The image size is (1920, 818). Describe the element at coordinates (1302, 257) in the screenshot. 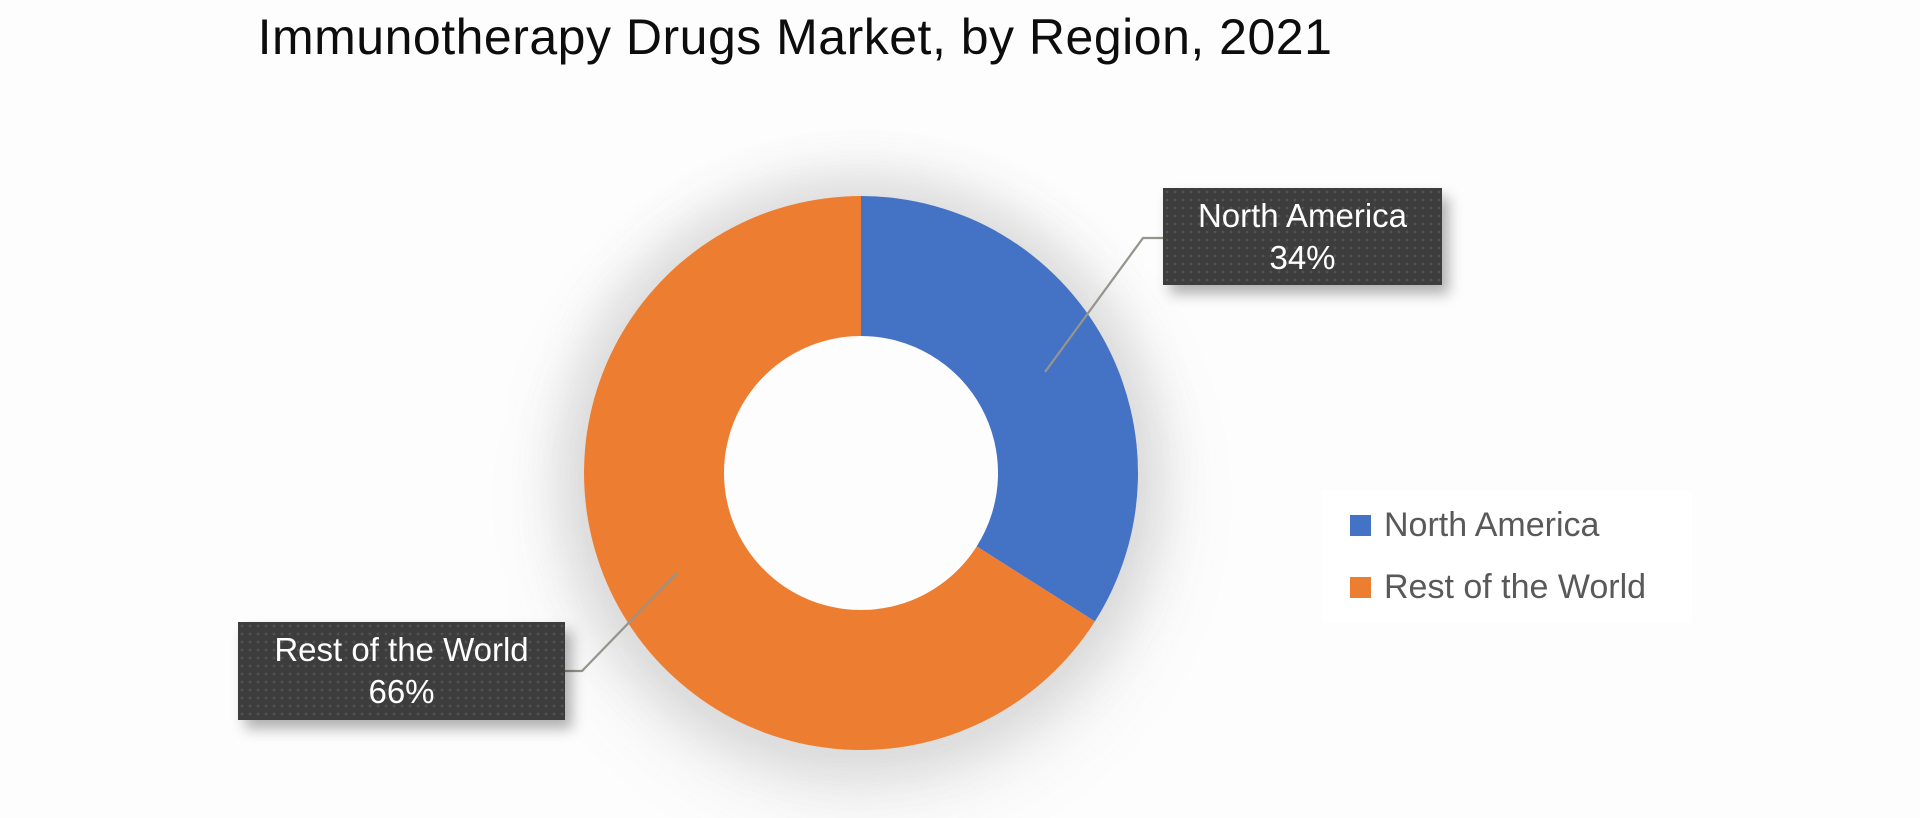

I see `callout-north-america-value: 34%` at that location.